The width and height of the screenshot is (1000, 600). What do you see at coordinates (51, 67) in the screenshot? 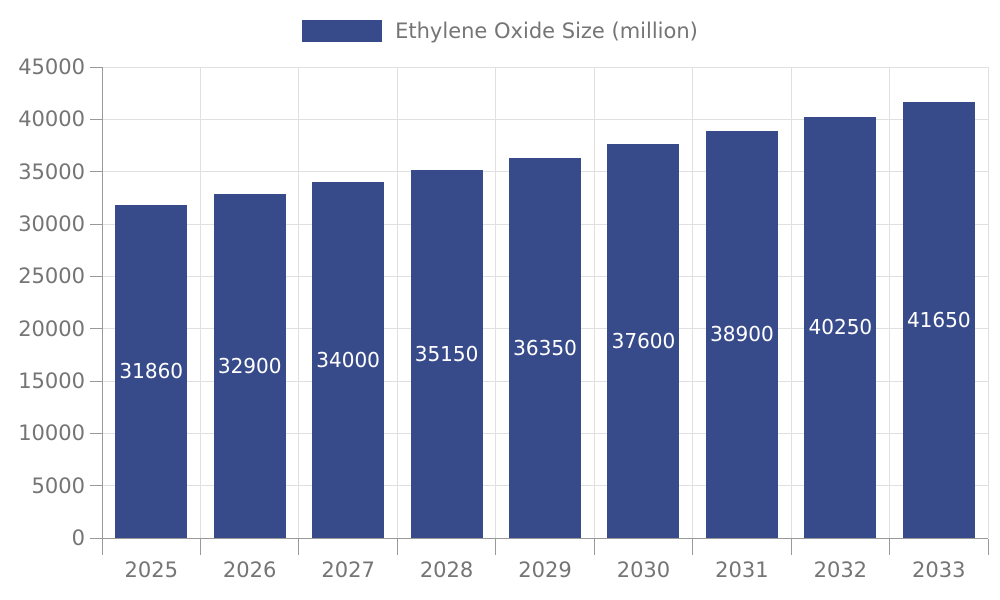
I see `y-axis-label: 45000` at bounding box center [51, 67].